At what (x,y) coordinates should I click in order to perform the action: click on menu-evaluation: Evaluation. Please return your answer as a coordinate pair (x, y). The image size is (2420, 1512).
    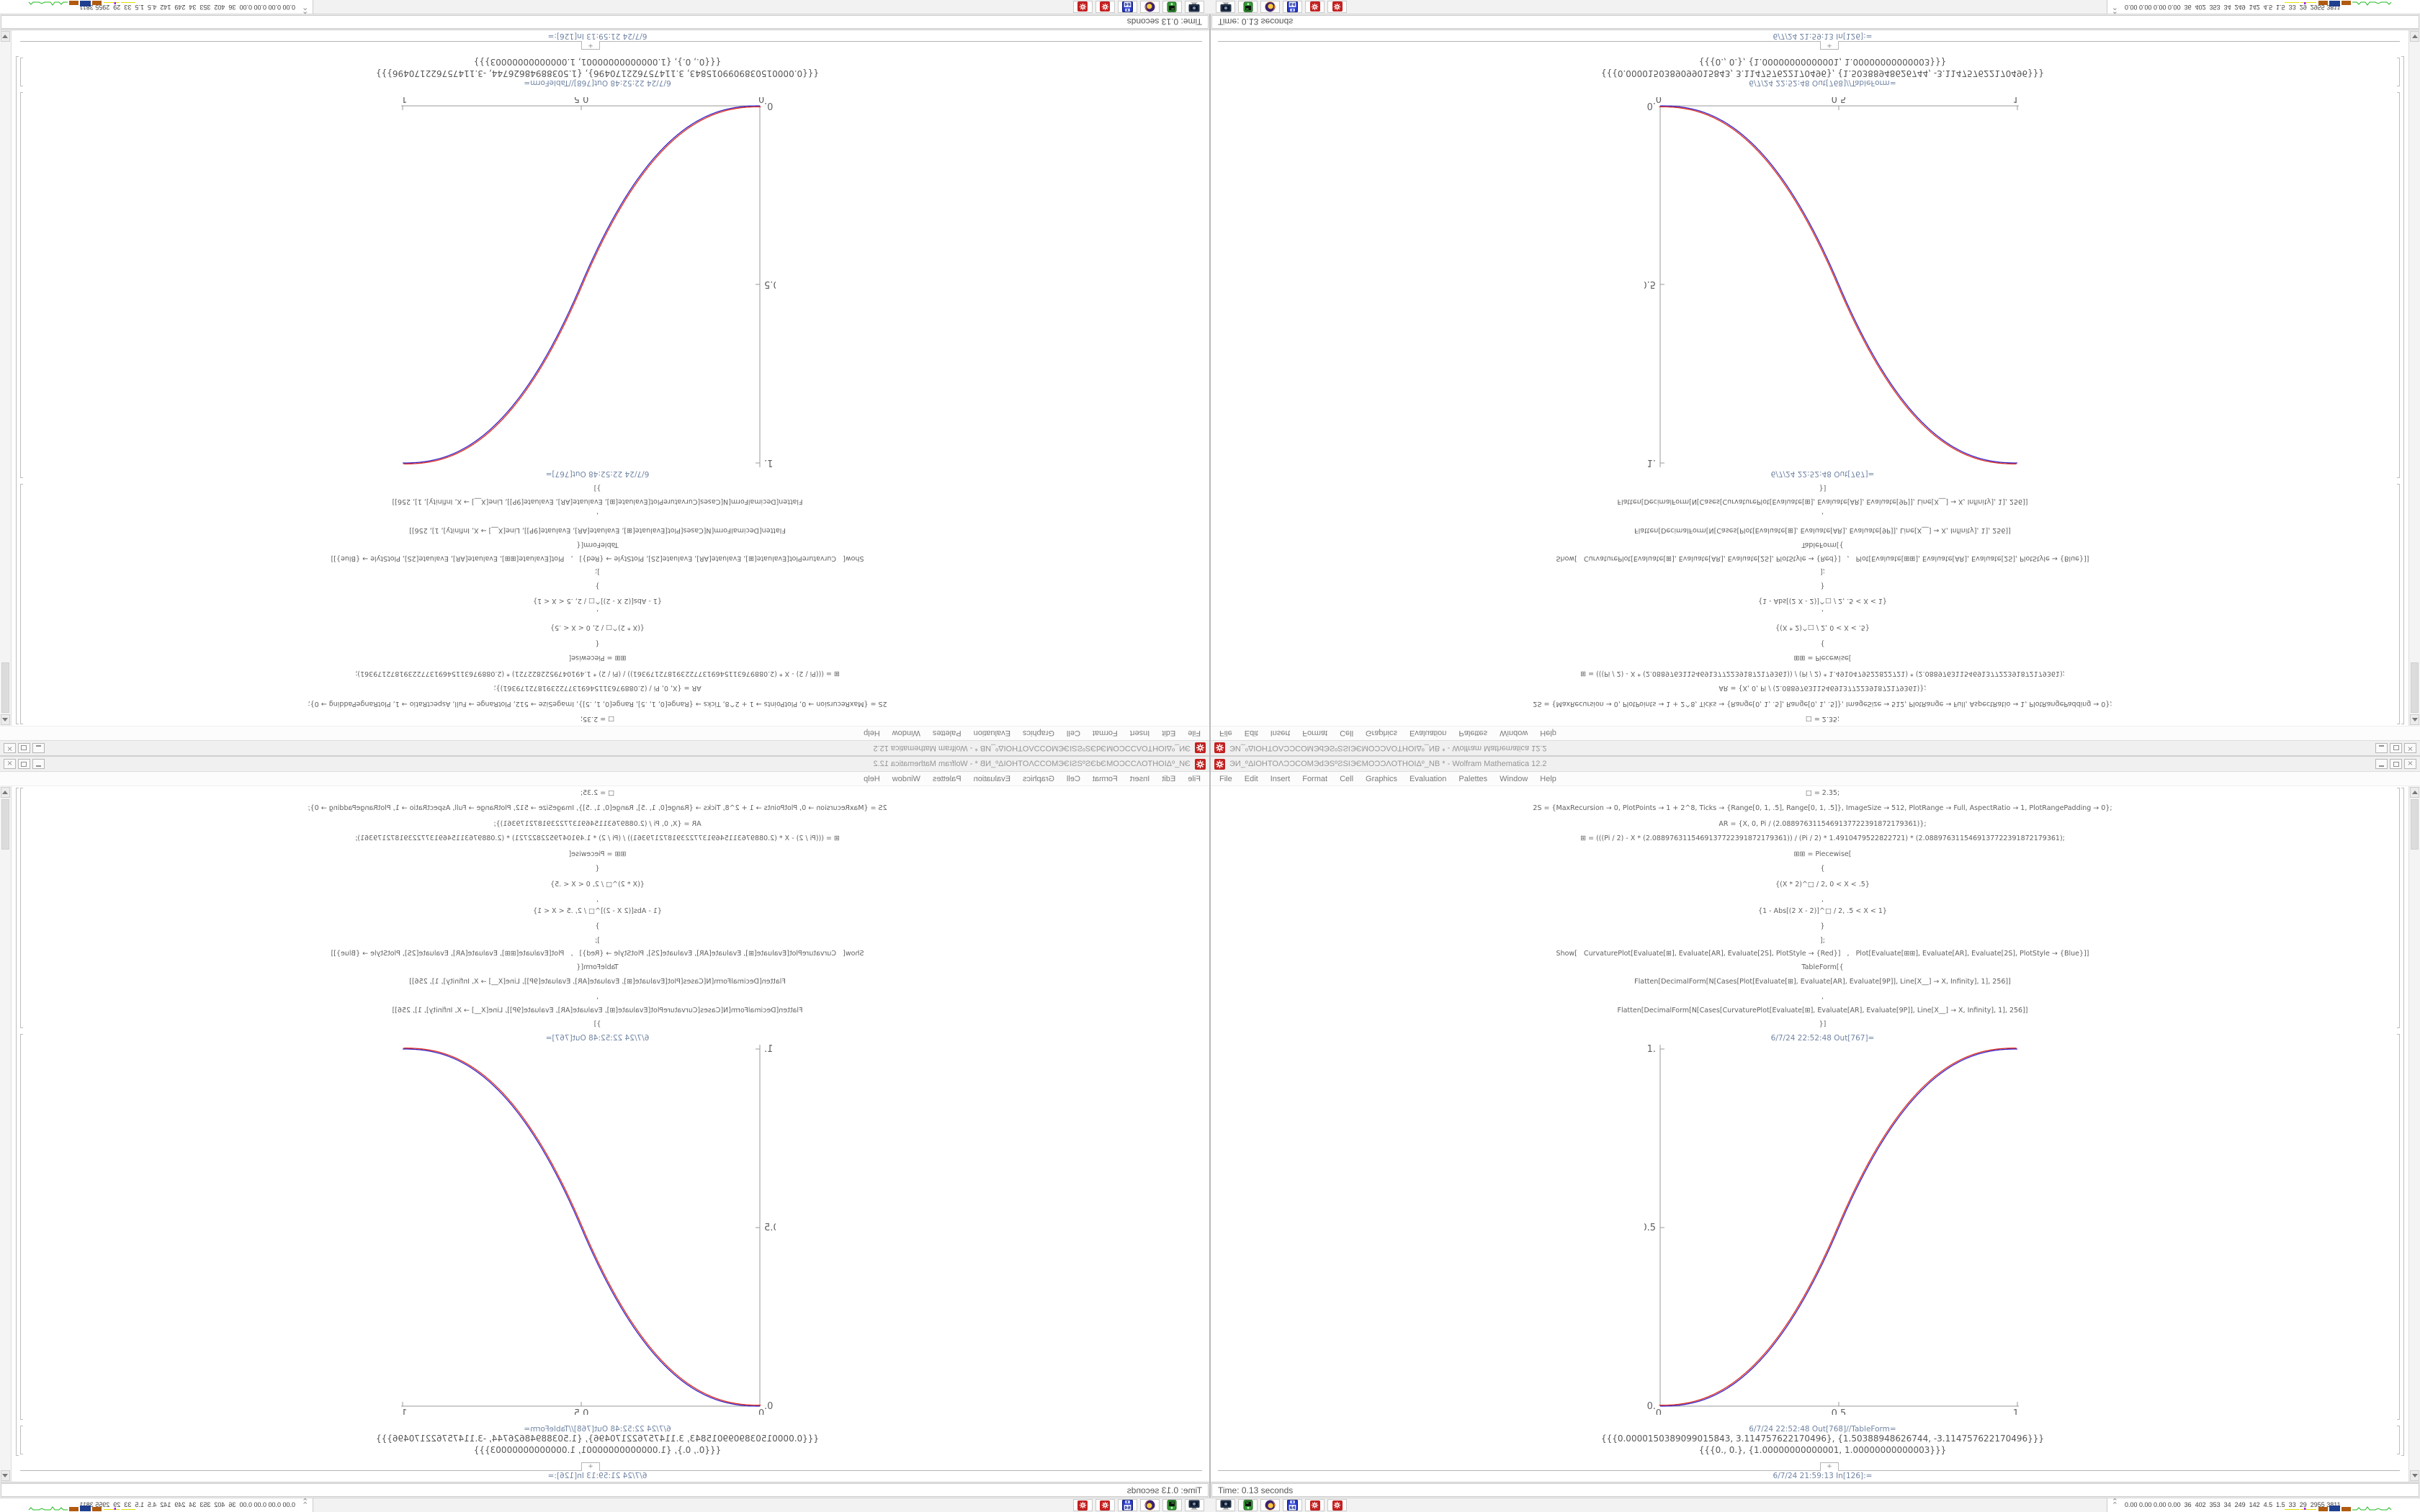
    Looking at the image, I should click on (991, 733).